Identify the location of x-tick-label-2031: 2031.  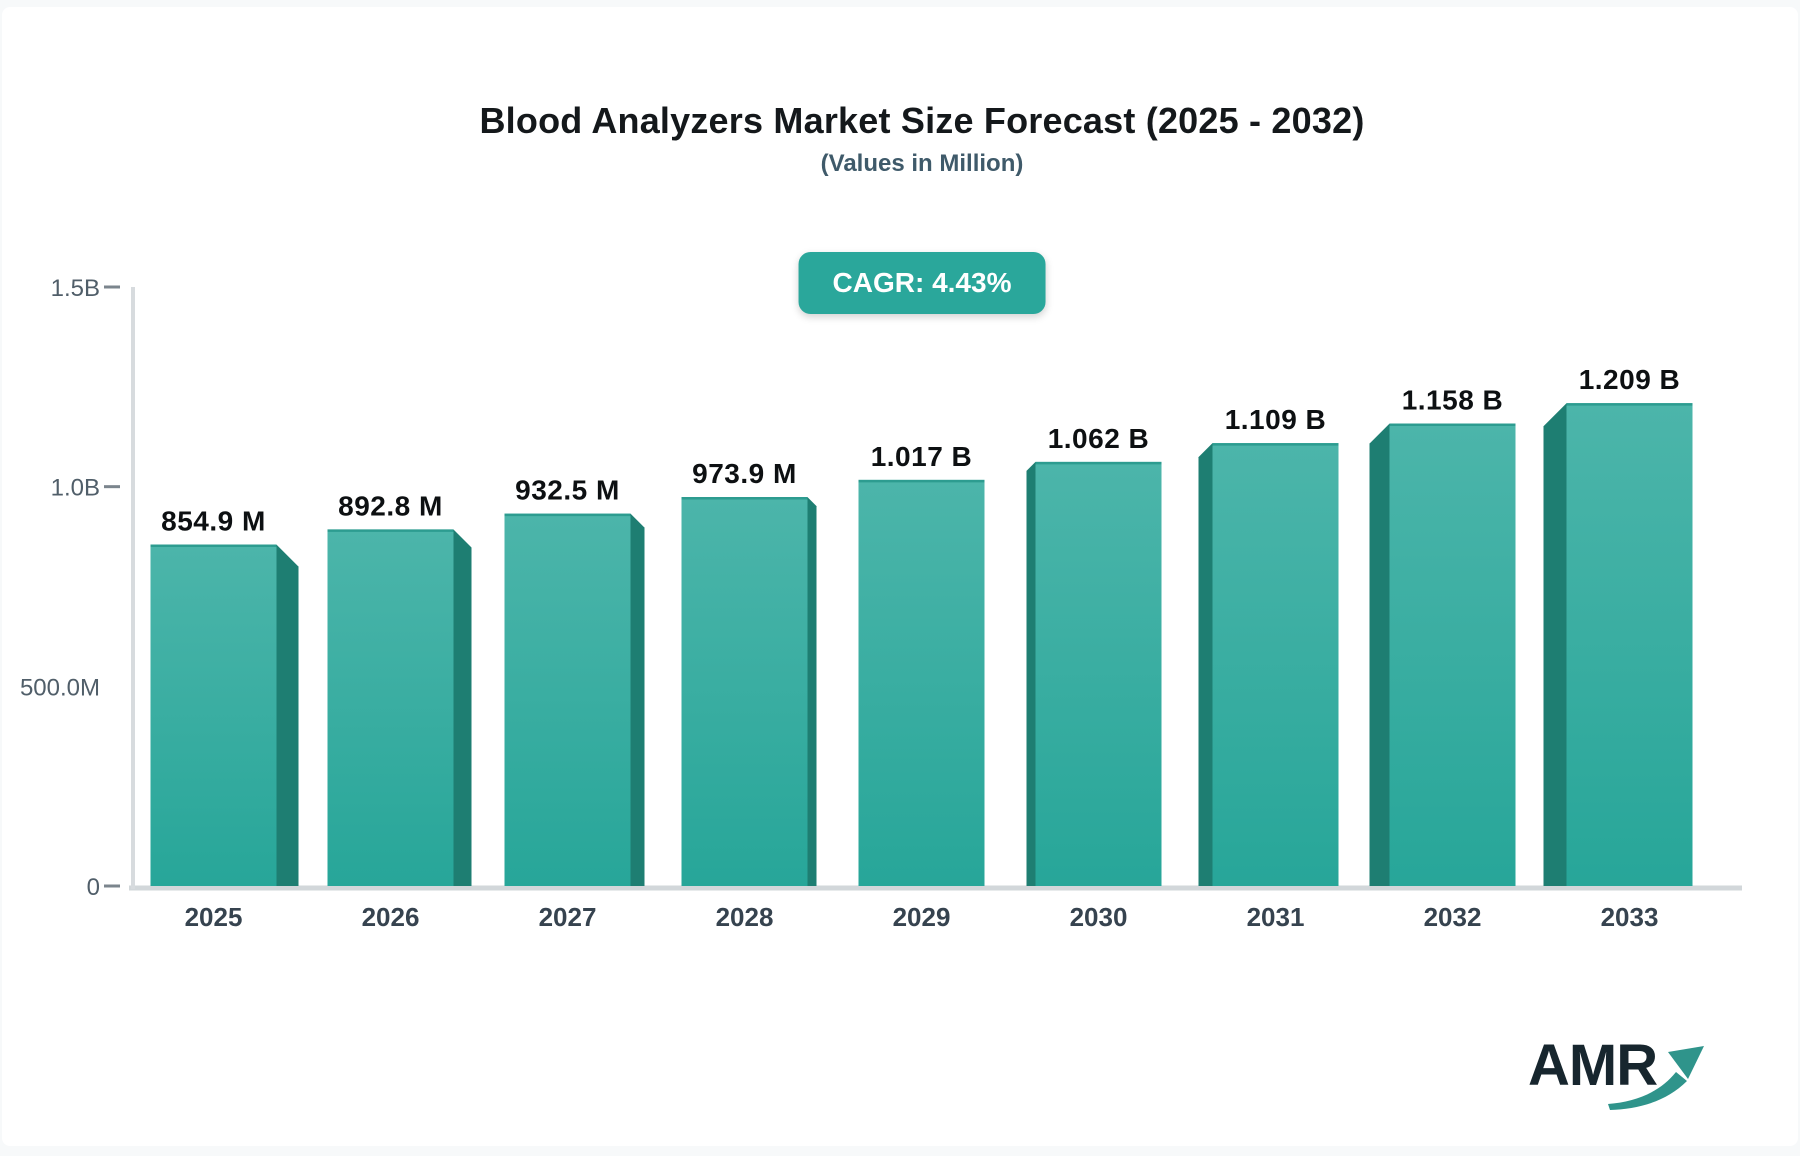
(1276, 917).